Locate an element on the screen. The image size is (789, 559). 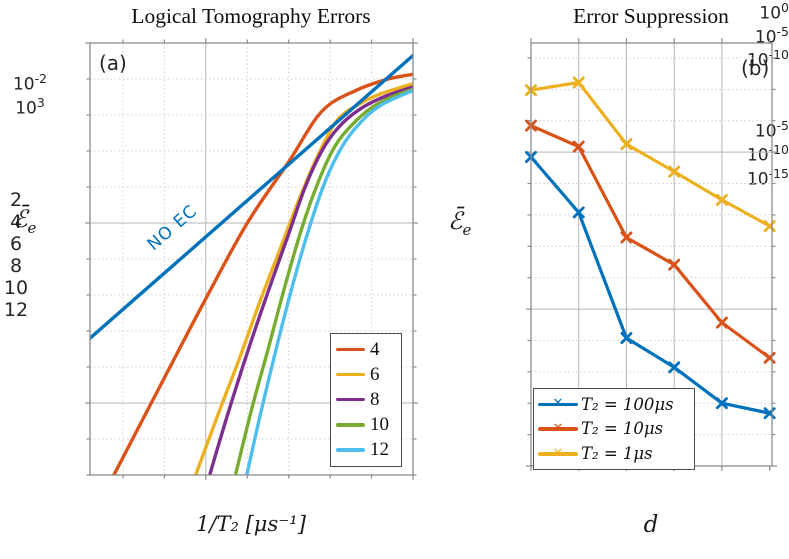
left-y-axis-label: ℰ̄e is located at coordinates (24, 221).